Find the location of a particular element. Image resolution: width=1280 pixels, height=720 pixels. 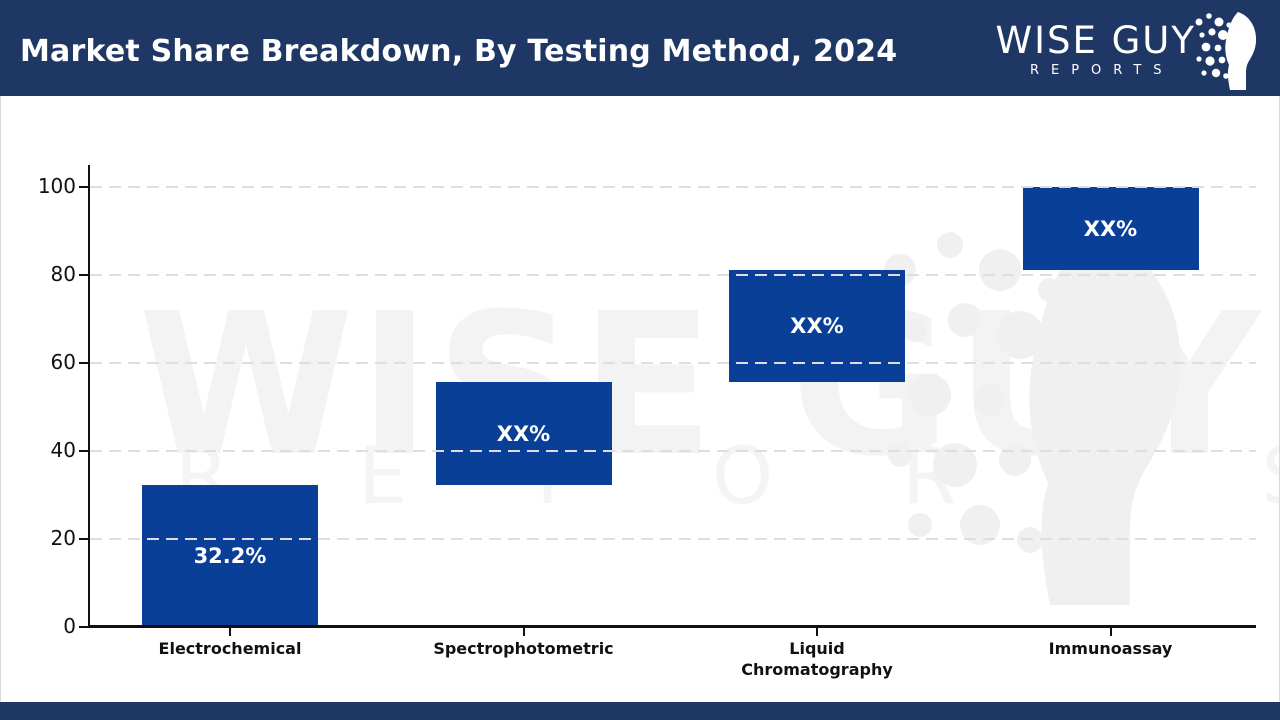

bar-value-label: 32.2% is located at coordinates (230, 556).